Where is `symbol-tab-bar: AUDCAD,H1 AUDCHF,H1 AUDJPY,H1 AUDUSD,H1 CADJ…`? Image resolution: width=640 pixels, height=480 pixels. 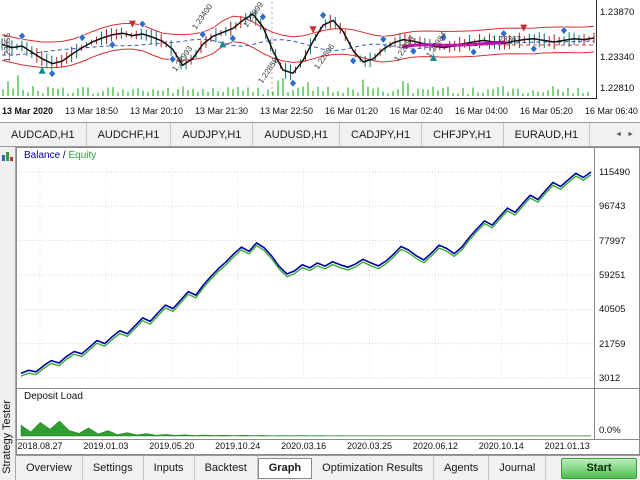 symbol-tab-bar: AUDCAD,H1 AUDCHF,H1 AUDJPY,H1 AUDUSD,H1 CADJ… is located at coordinates (320, 134).